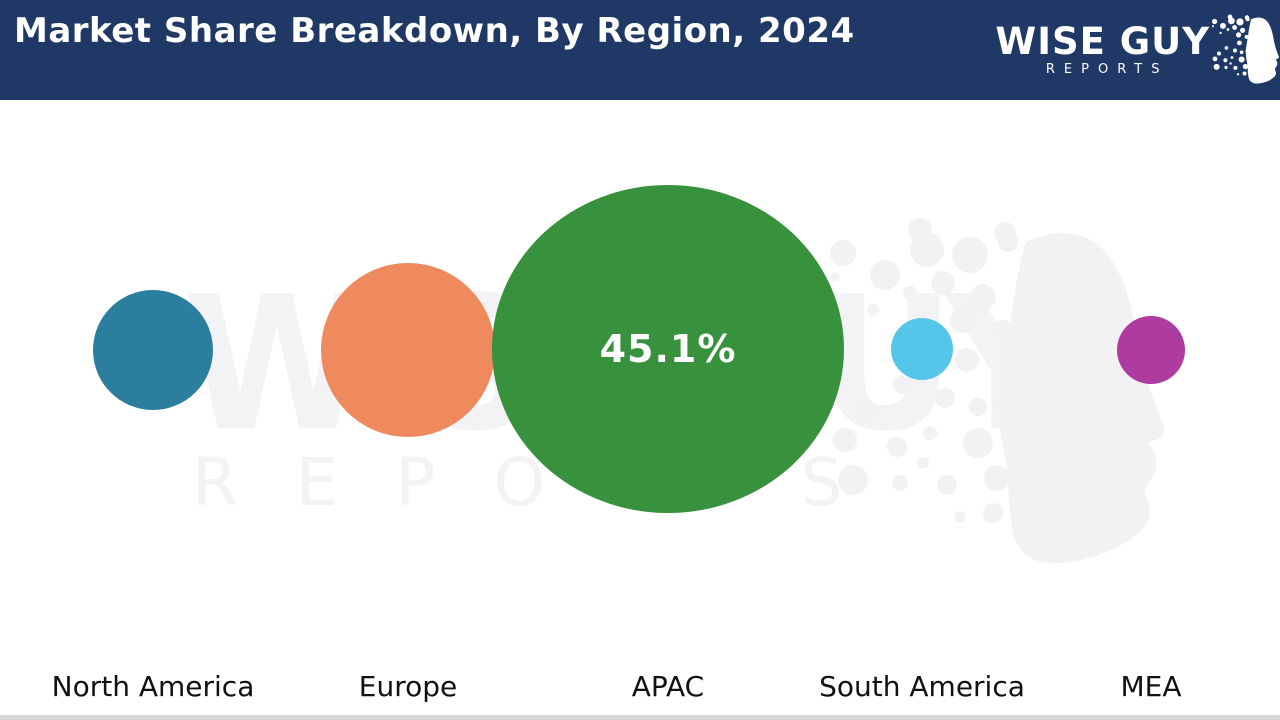  I want to click on bubble-value-label: 45.1%, so click(668, 349).